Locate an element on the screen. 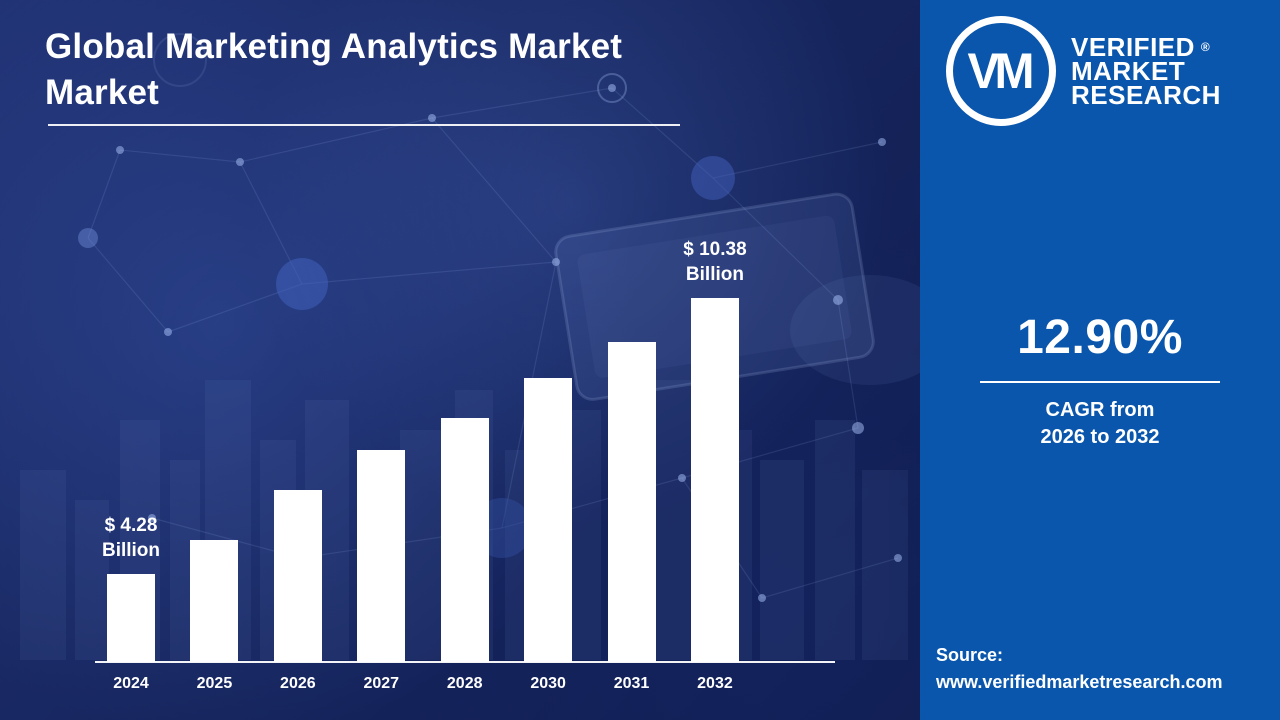  bar-column: $ 4.28 Billion 2024 is located at coordinates (131, 447).